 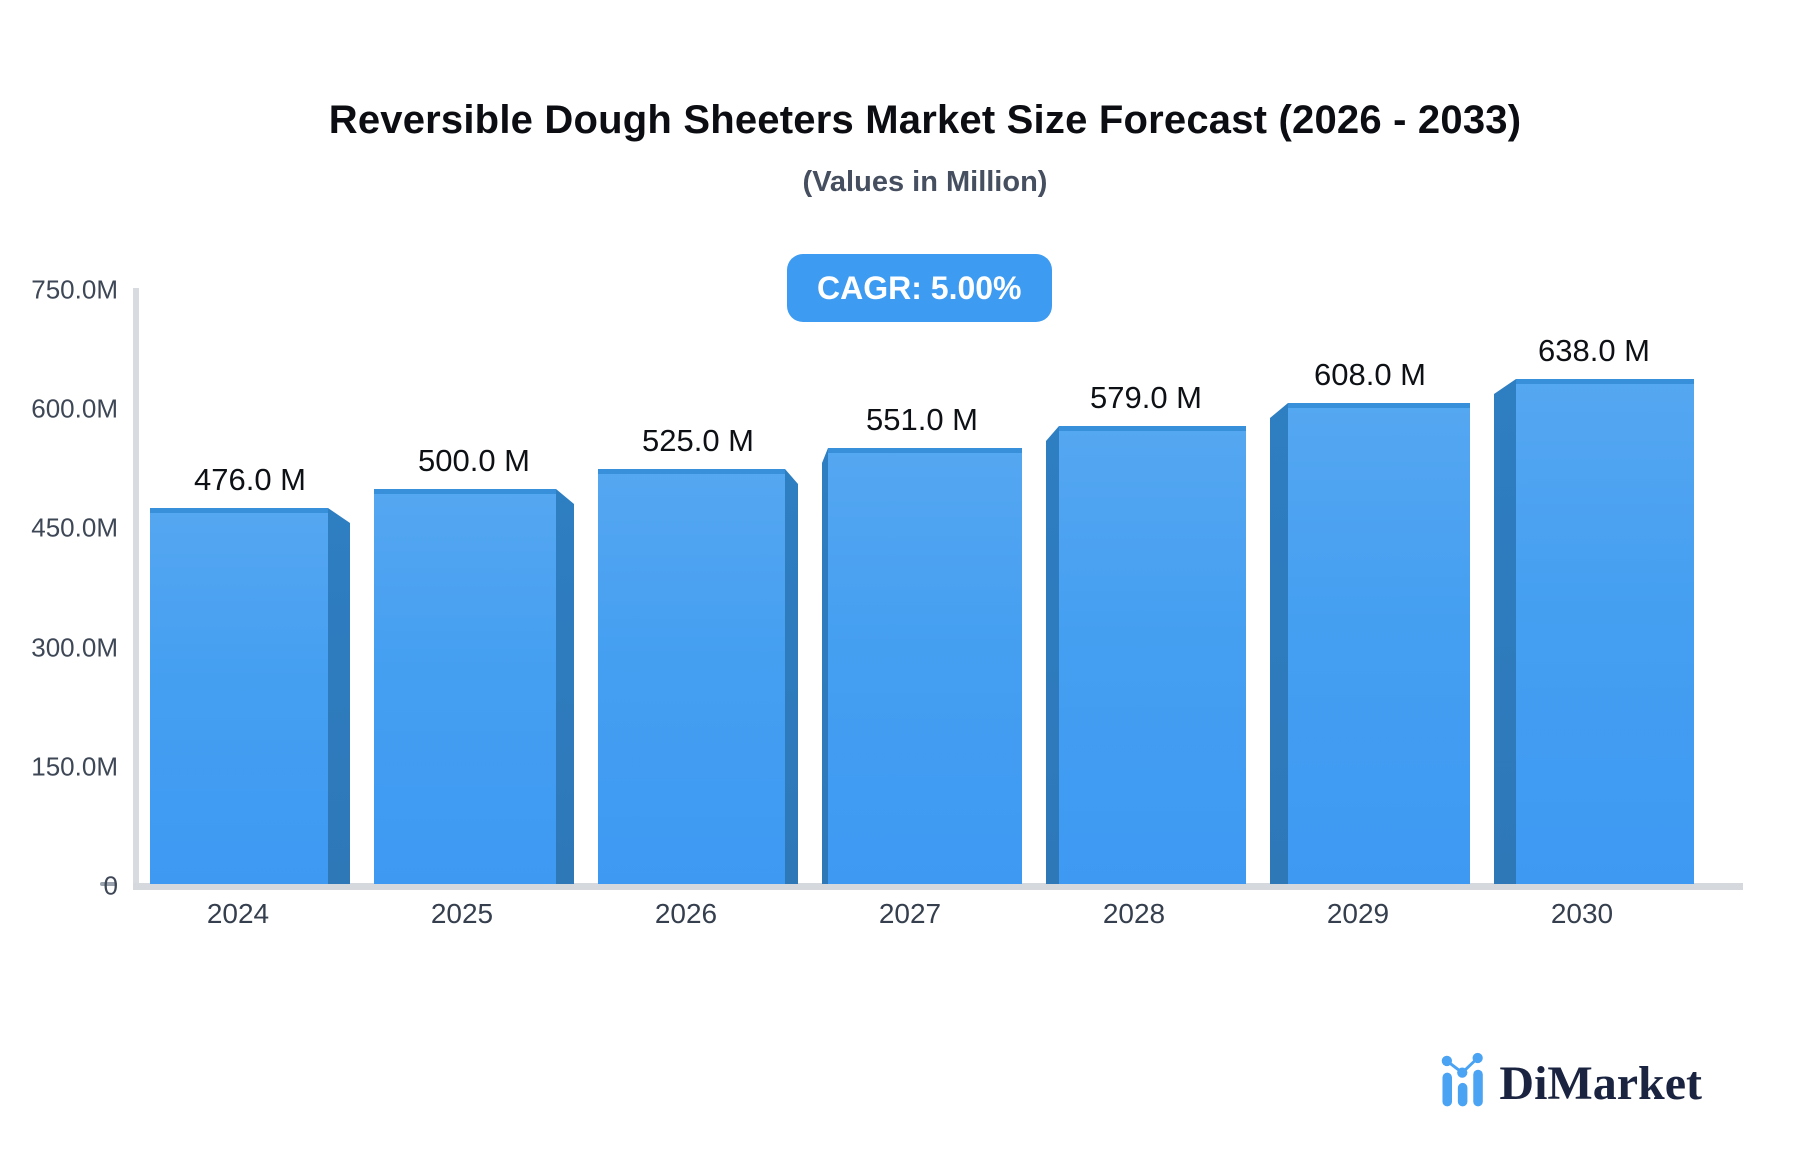 What do you see at coordinates (1463, 1080) in the screenshot?
I see `logo-bar-chart-icon` at bounding box center [1463, 1080].